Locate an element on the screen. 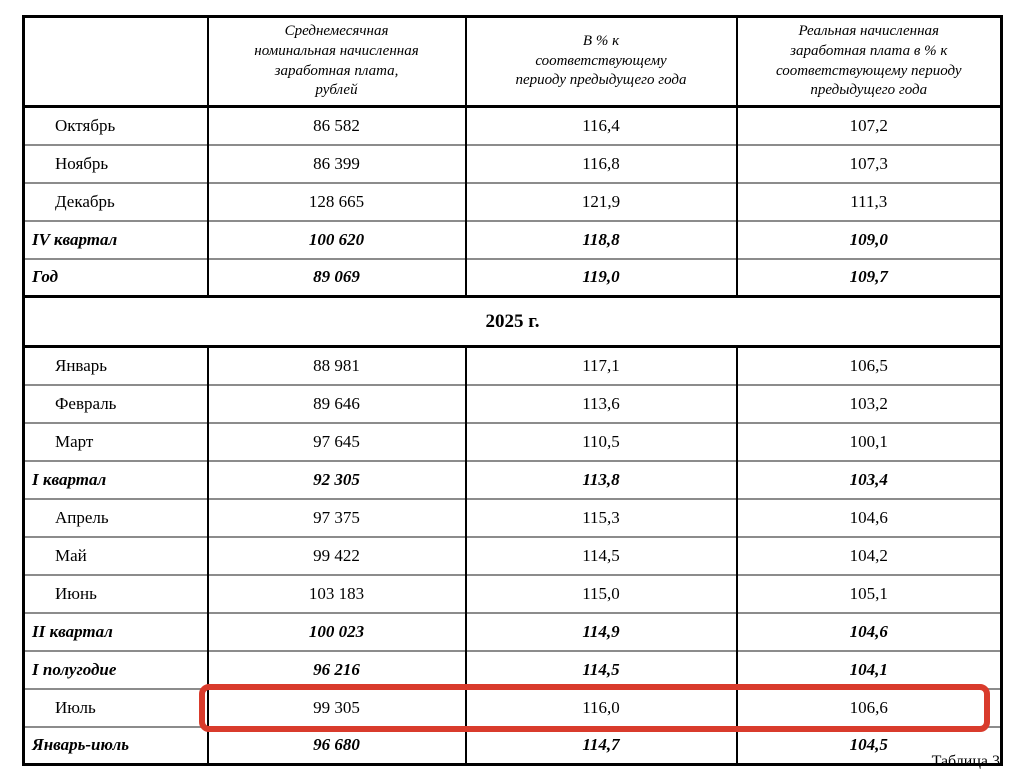  row-label: IV квартал is located at coordinates (115, 239).